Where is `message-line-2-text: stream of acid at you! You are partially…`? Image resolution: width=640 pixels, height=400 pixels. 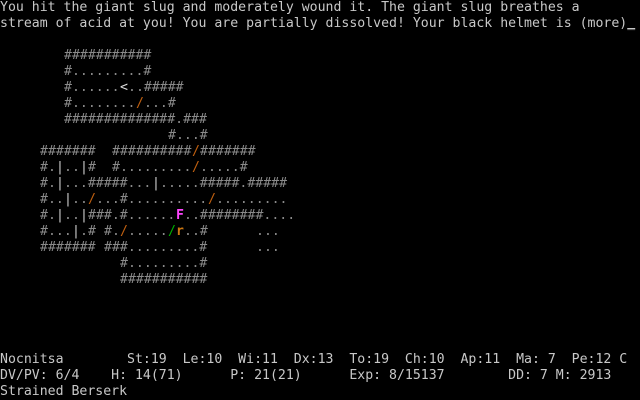 message-line-2-text: stream of acid at you! You are partially… is located at coordinates (314, 23).